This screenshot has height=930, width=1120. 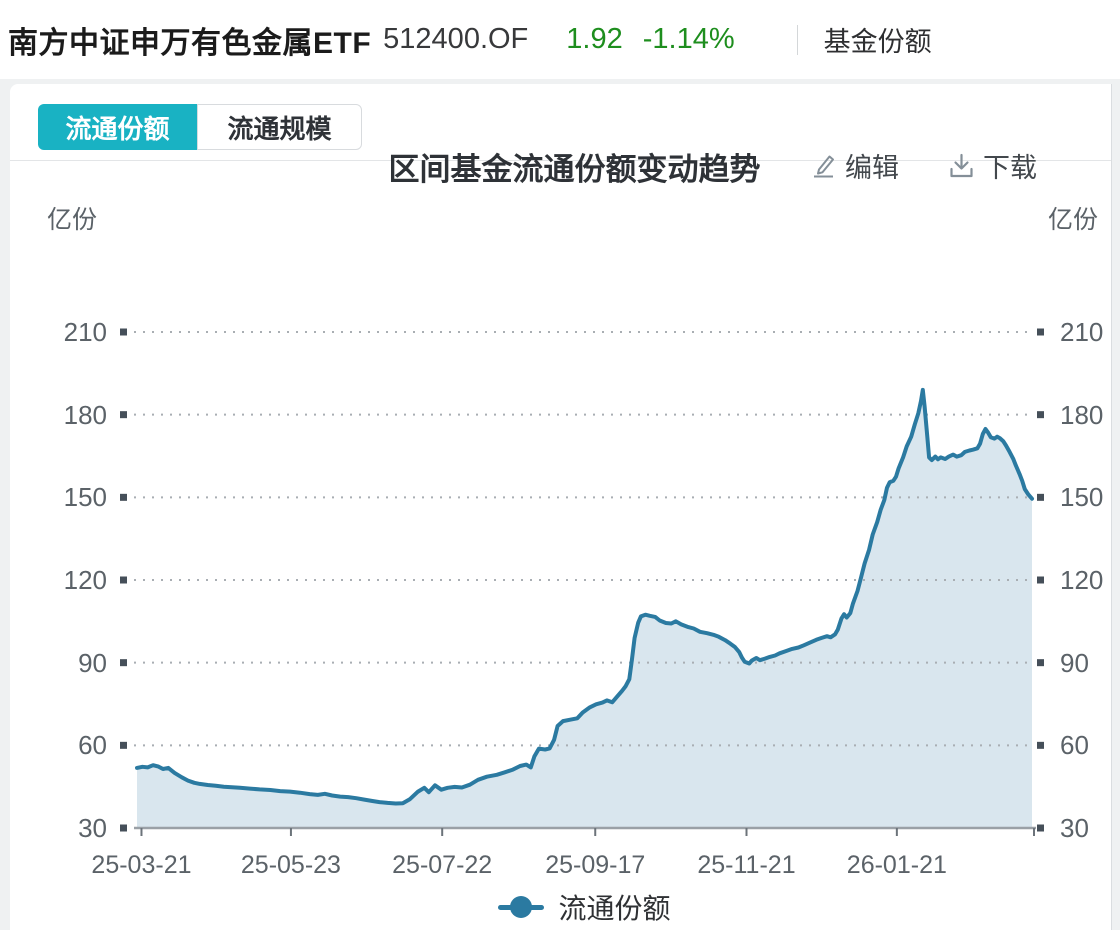 What do you see at coordinates (1082, 414) in the screenshot?
I see `y-axis-label-right: 180` at bounding box center [1082, 414].